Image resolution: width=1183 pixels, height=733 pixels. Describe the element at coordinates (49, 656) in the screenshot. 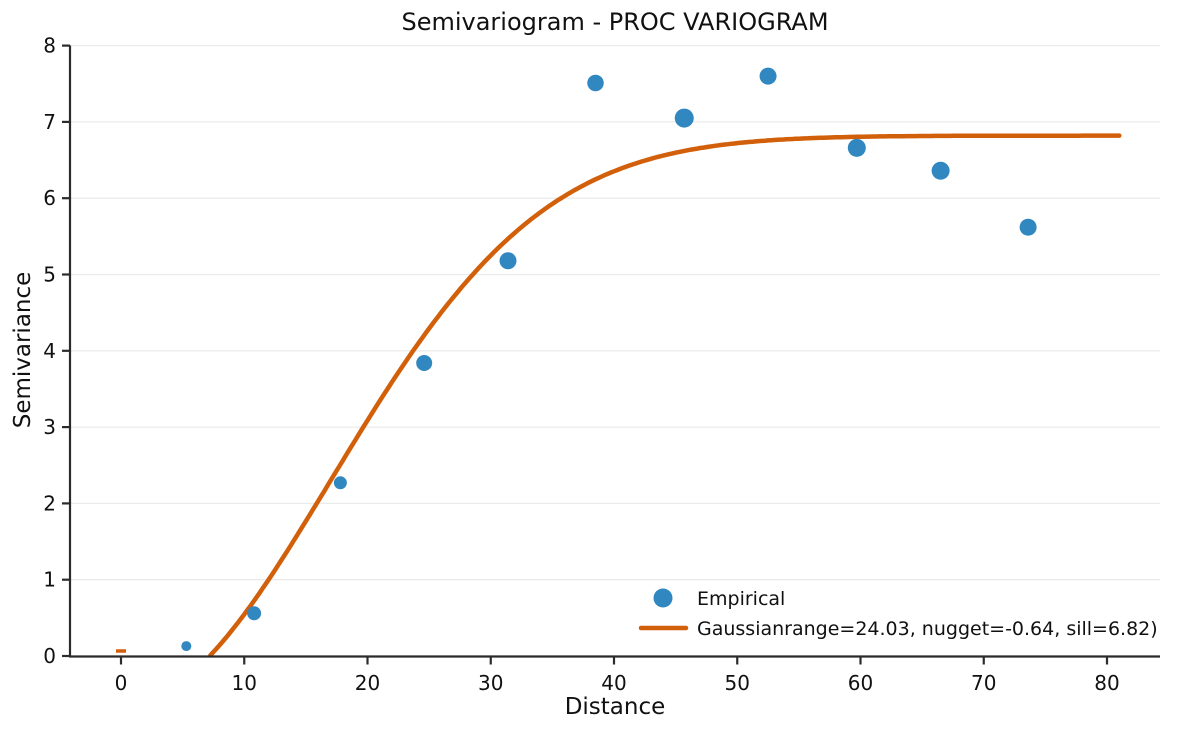

I see `y-tick-label: 0` at that location.